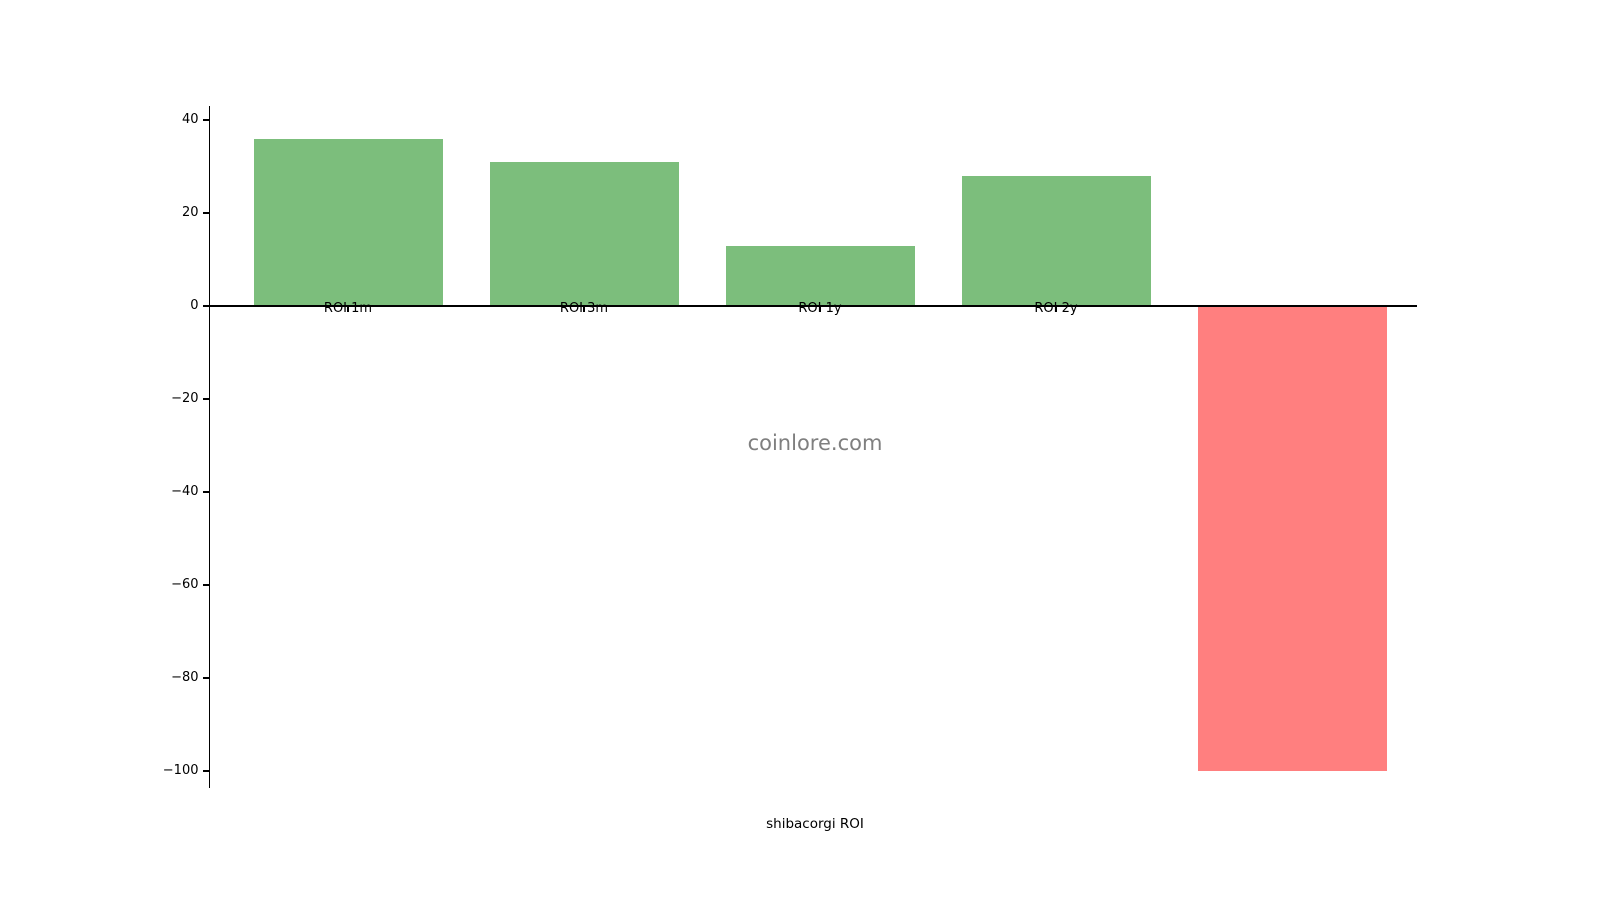 The width and height of the screenshot is (1600, 900). I want to click on x-axis-tick-label: ROI 3m, so click(584, 308).